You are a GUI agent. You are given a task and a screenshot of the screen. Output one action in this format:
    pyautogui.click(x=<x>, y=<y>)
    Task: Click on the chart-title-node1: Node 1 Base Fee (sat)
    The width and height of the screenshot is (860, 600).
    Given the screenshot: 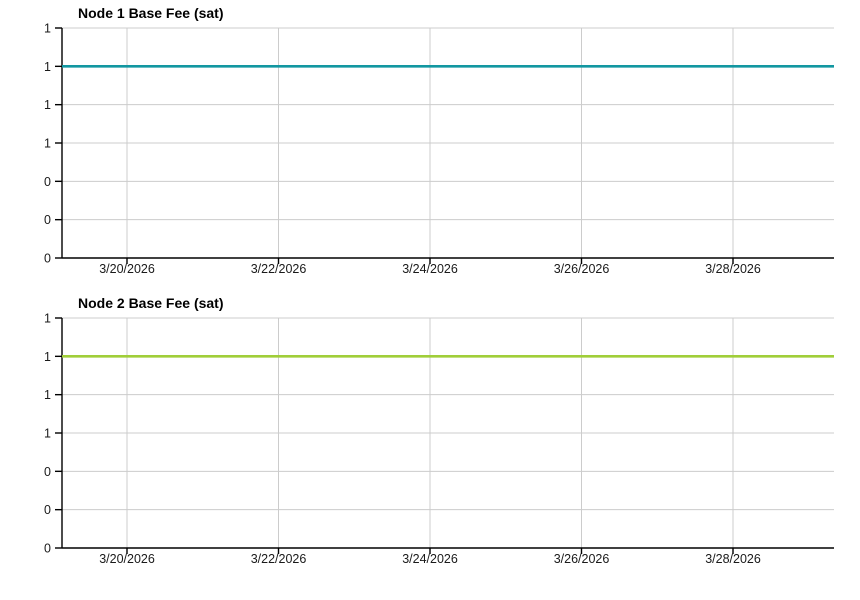 What is the action you would take?
    pyautogui.click(x=151, y=13)
    